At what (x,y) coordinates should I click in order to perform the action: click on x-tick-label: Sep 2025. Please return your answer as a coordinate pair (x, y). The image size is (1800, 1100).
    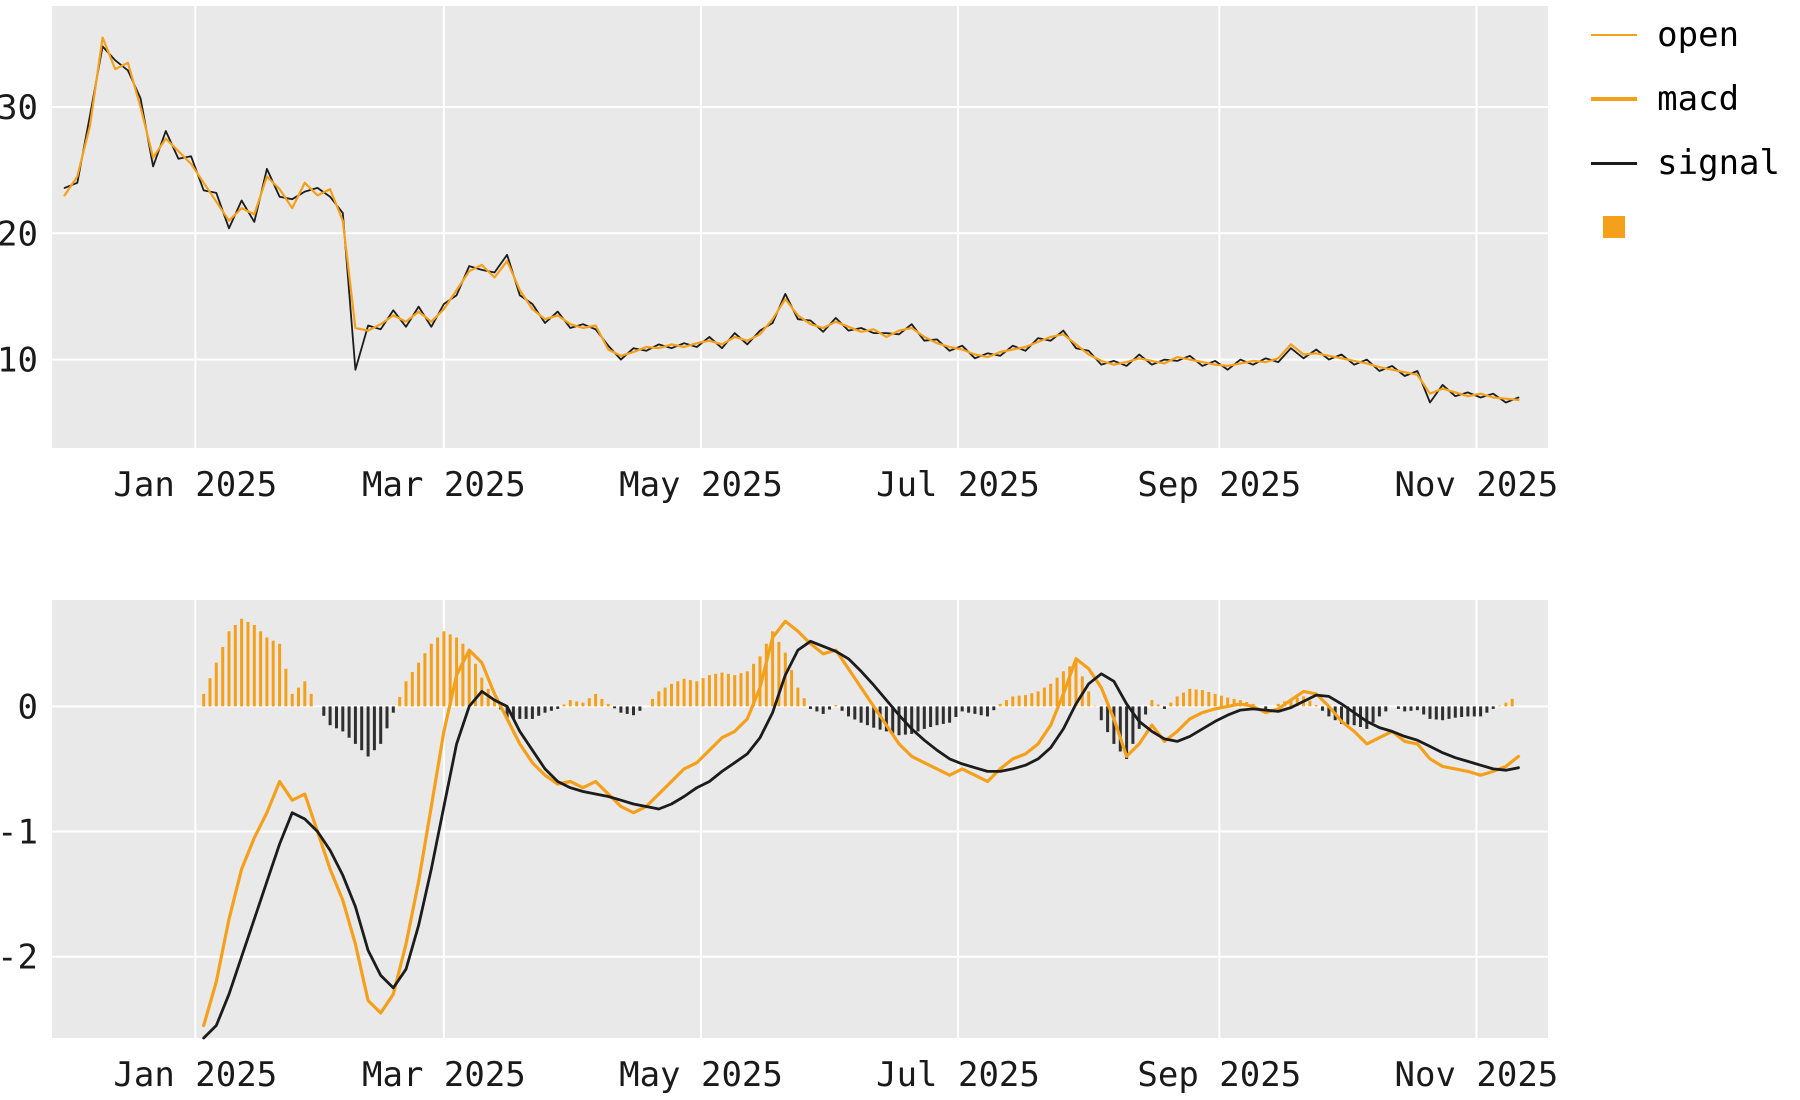
    Looking at the image, I should click on (1219, 485).